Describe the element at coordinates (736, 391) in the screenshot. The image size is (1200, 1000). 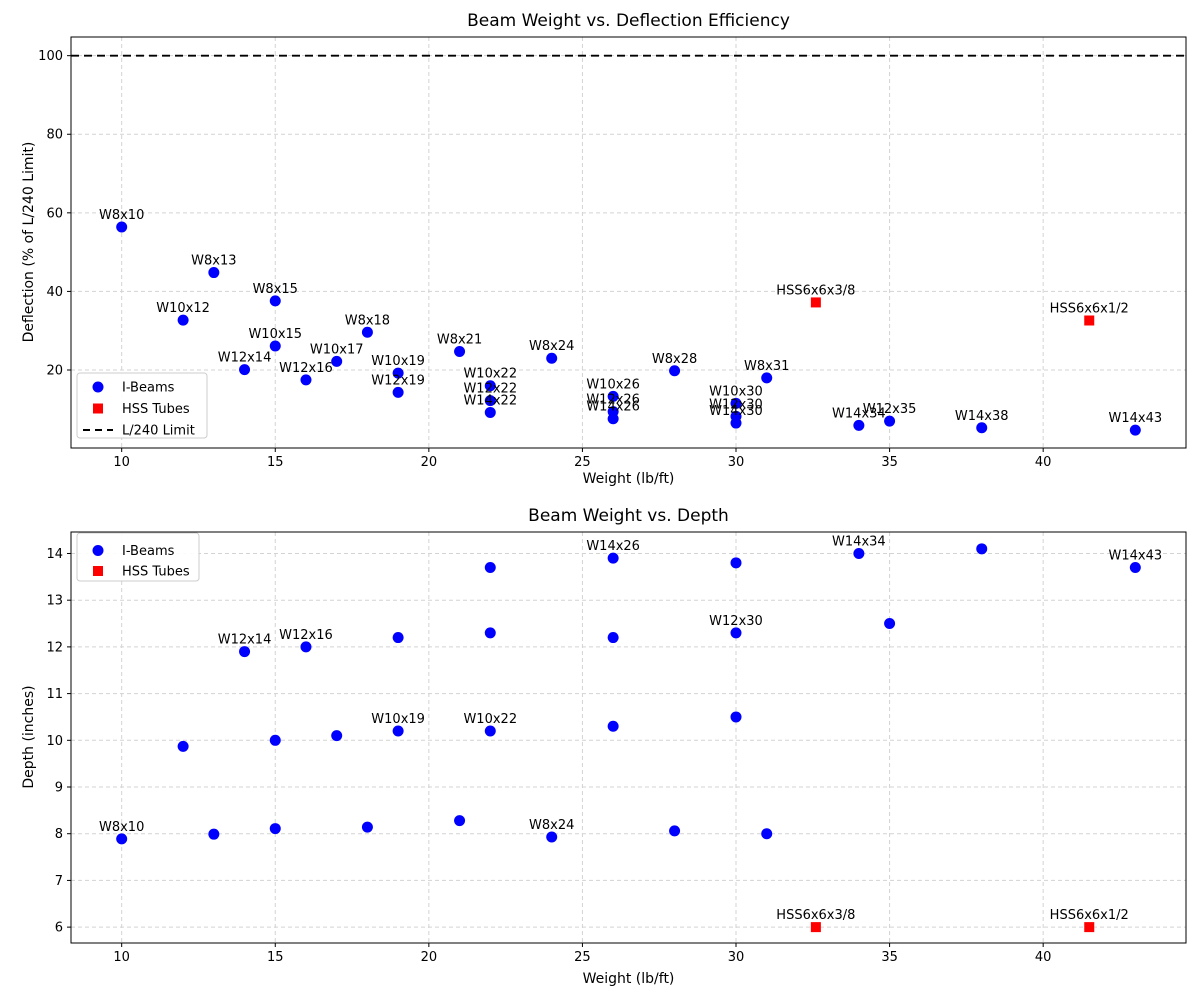
I see `point-label-W10x30: W10x30` at that location.